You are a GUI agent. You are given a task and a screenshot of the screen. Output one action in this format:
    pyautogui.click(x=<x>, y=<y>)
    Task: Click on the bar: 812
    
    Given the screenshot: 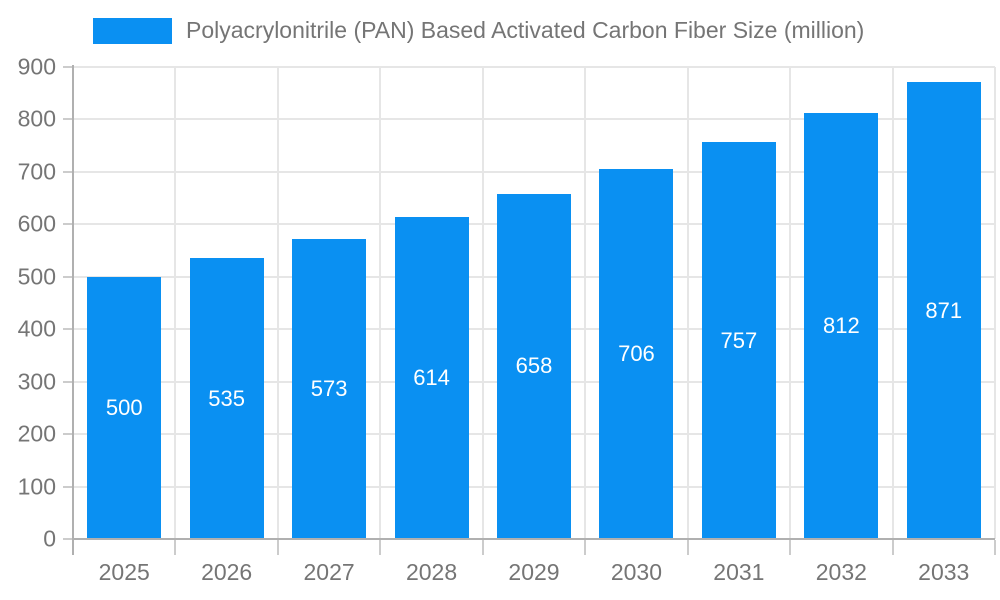 What is the action you would take?
    pyautogui.click(x=841, y=326)
    